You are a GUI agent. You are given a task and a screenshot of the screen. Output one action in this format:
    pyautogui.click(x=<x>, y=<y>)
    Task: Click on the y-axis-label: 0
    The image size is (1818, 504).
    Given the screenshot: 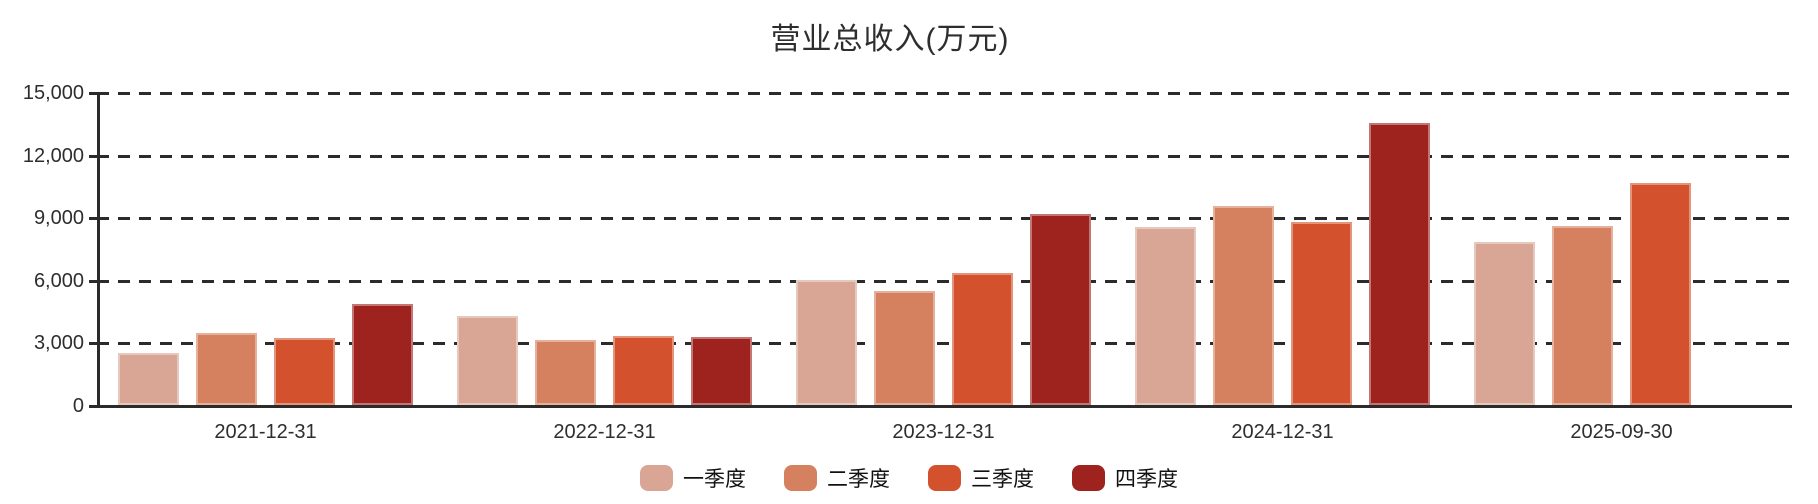 What is the action you would take?
    pyautogui.click(x=78, y=406)
    